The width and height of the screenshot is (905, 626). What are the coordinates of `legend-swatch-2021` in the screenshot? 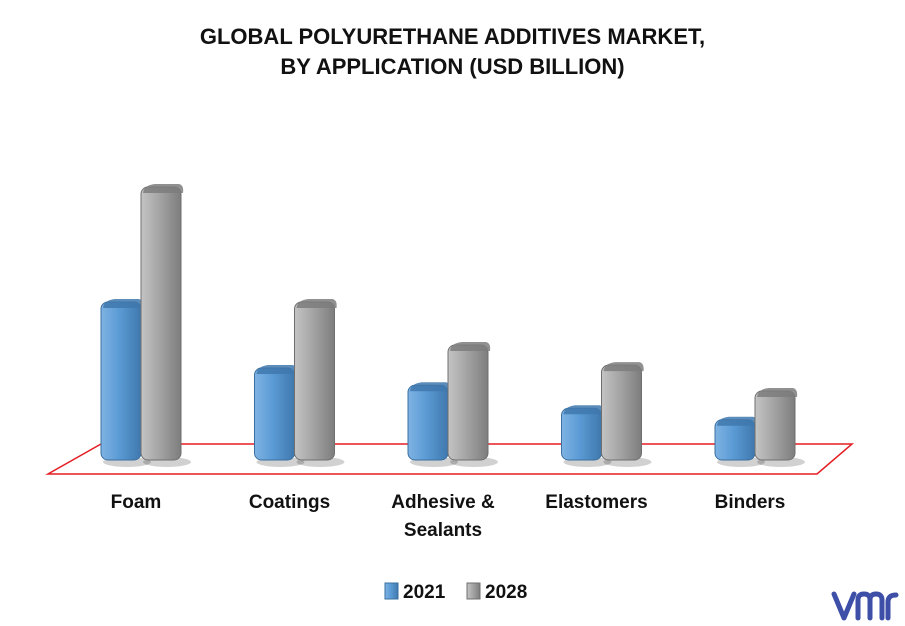 It's located at (391, 591).